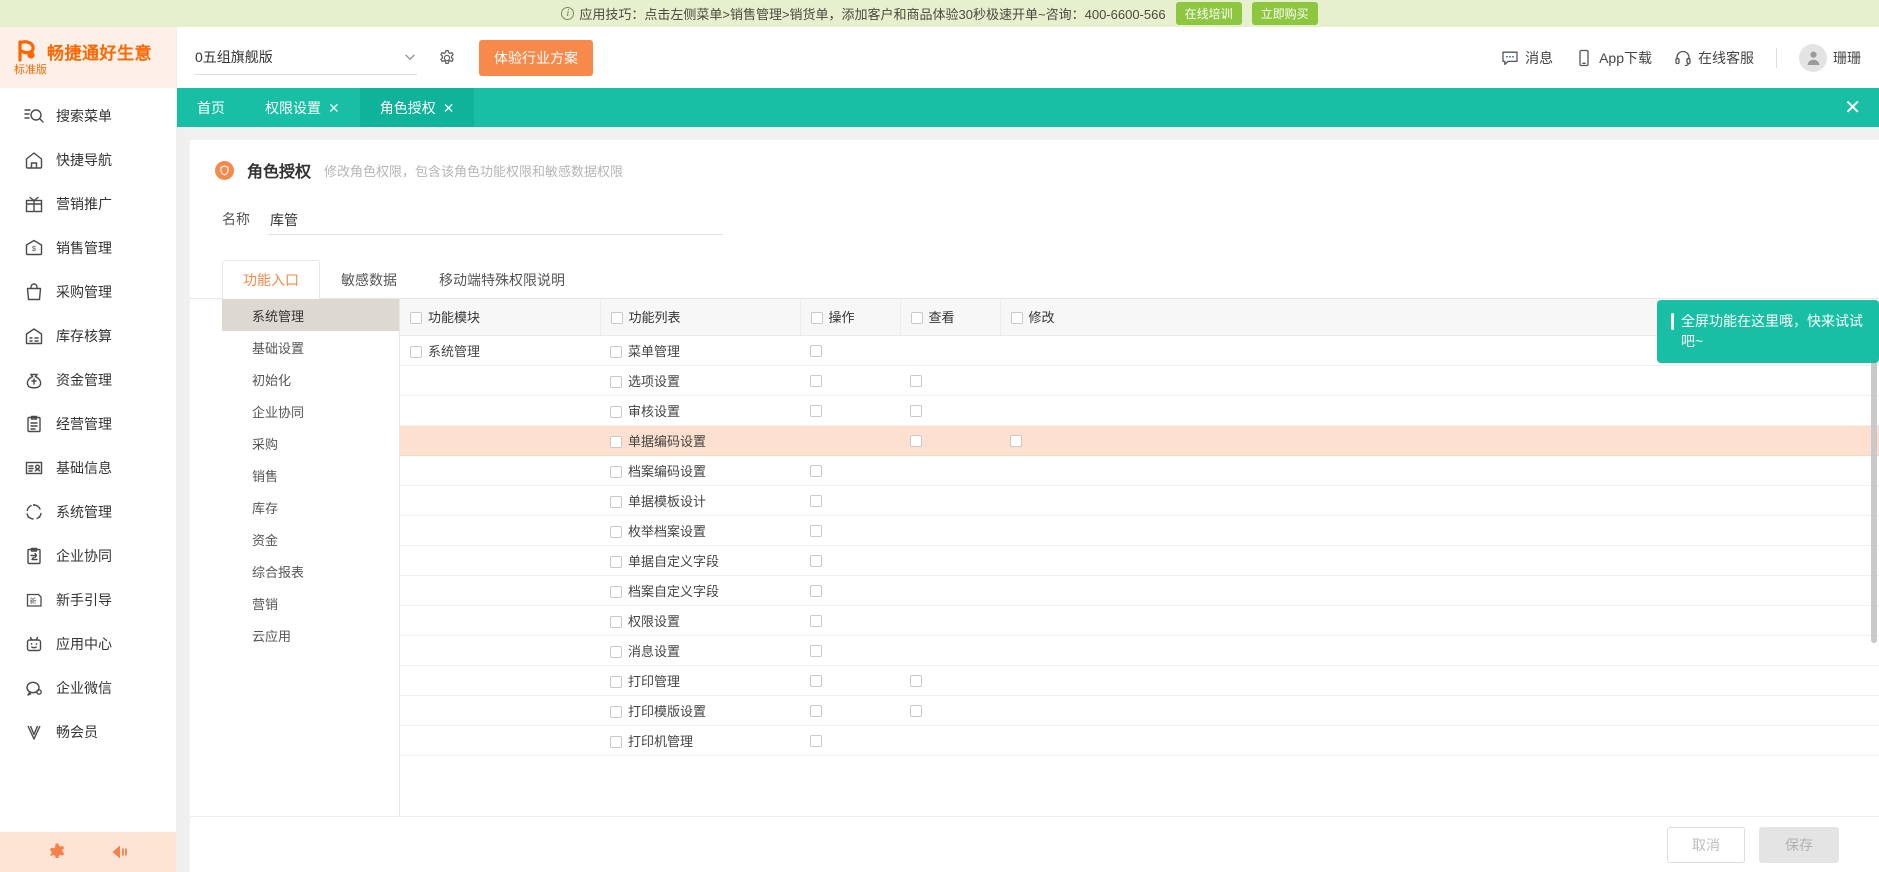  Describe the element at coordinates (88, 512) in the screenshot. I see `sidebar-item-system-management: 系统管理` at that location.